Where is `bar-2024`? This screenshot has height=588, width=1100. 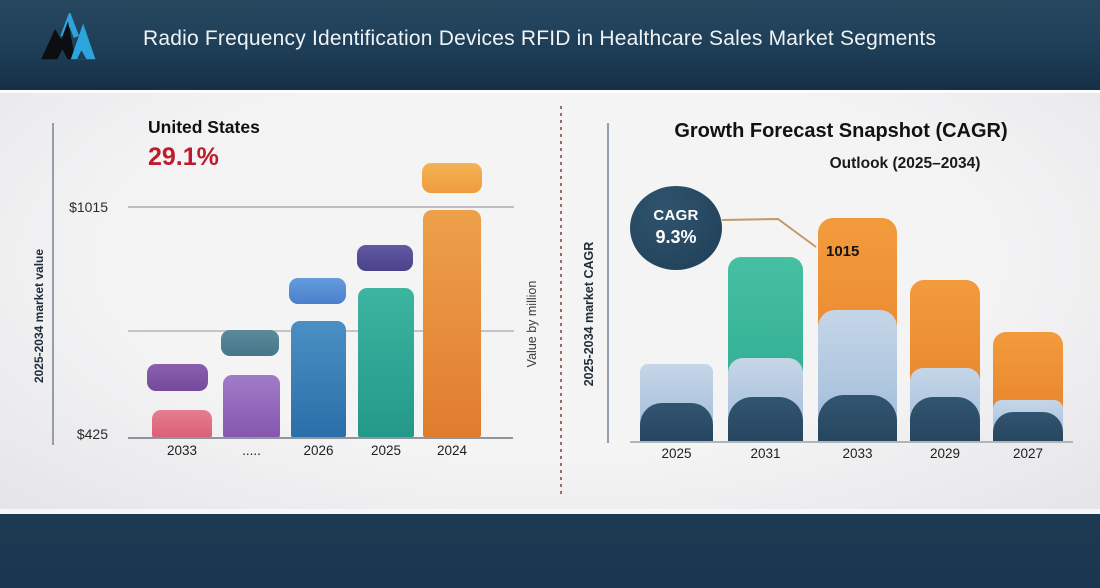 bar-2024 is located at coordinates (452, 324).